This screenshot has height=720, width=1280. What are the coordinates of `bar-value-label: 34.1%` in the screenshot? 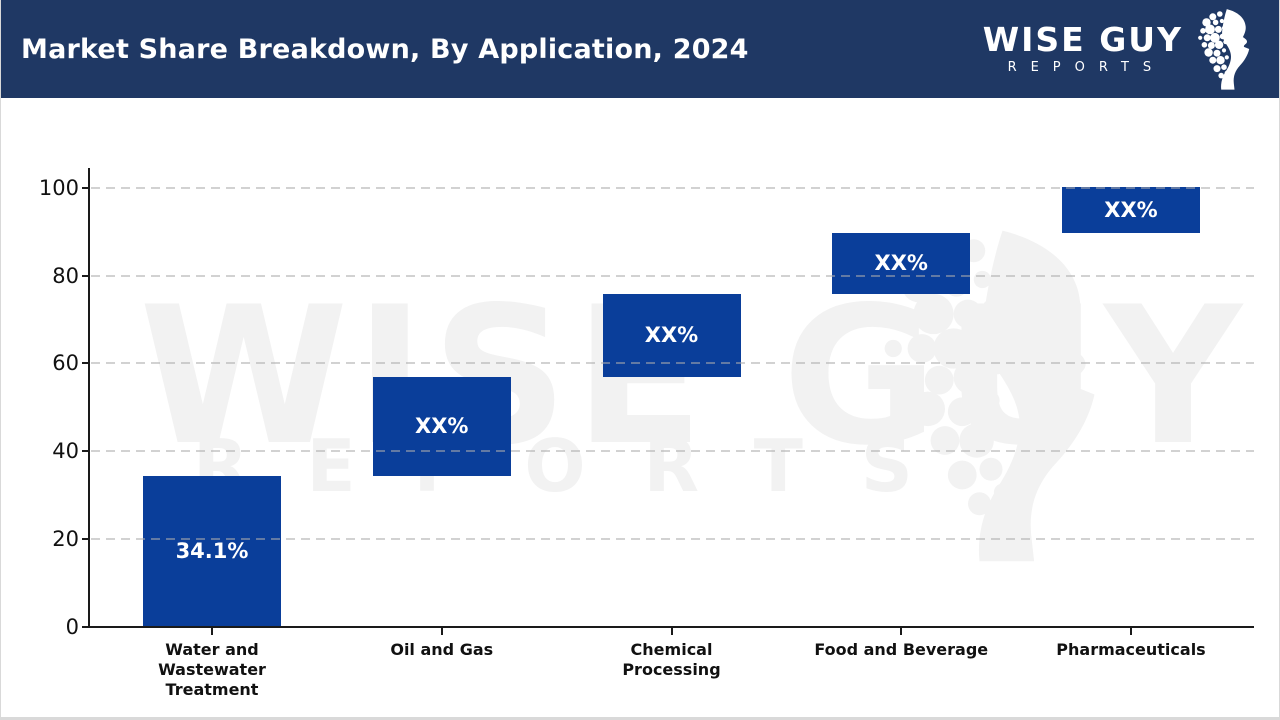 It's located at (212, 551).